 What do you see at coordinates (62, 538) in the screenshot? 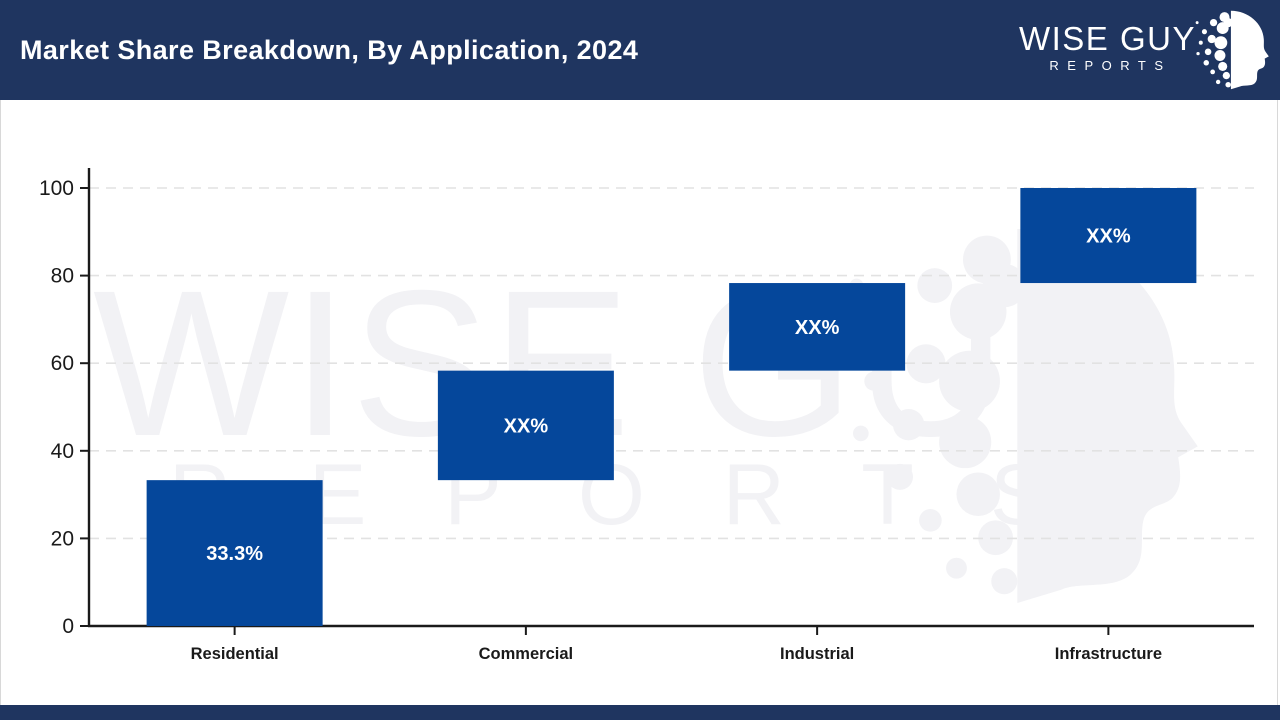
I see `y-tick-label-20: 20` at bounding box center [62, 538].